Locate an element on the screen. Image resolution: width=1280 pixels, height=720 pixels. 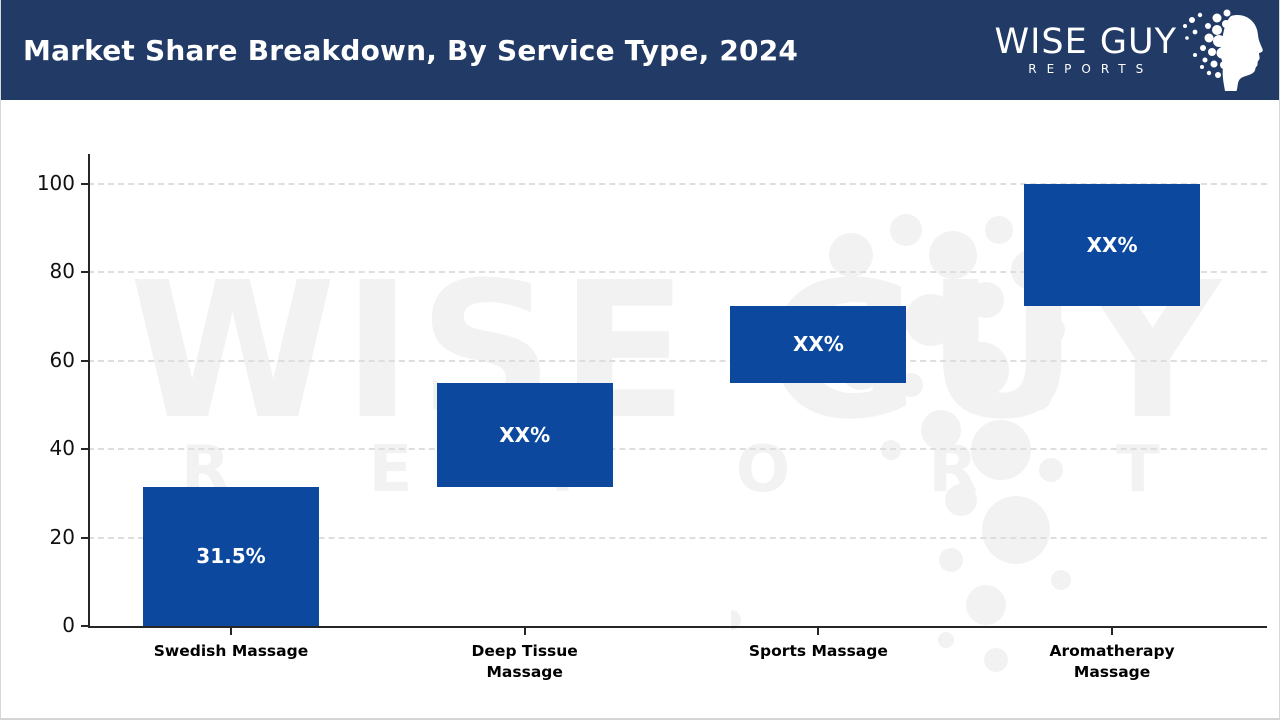
y-tick-label-100: 100 is located at coordinates (55, 183).